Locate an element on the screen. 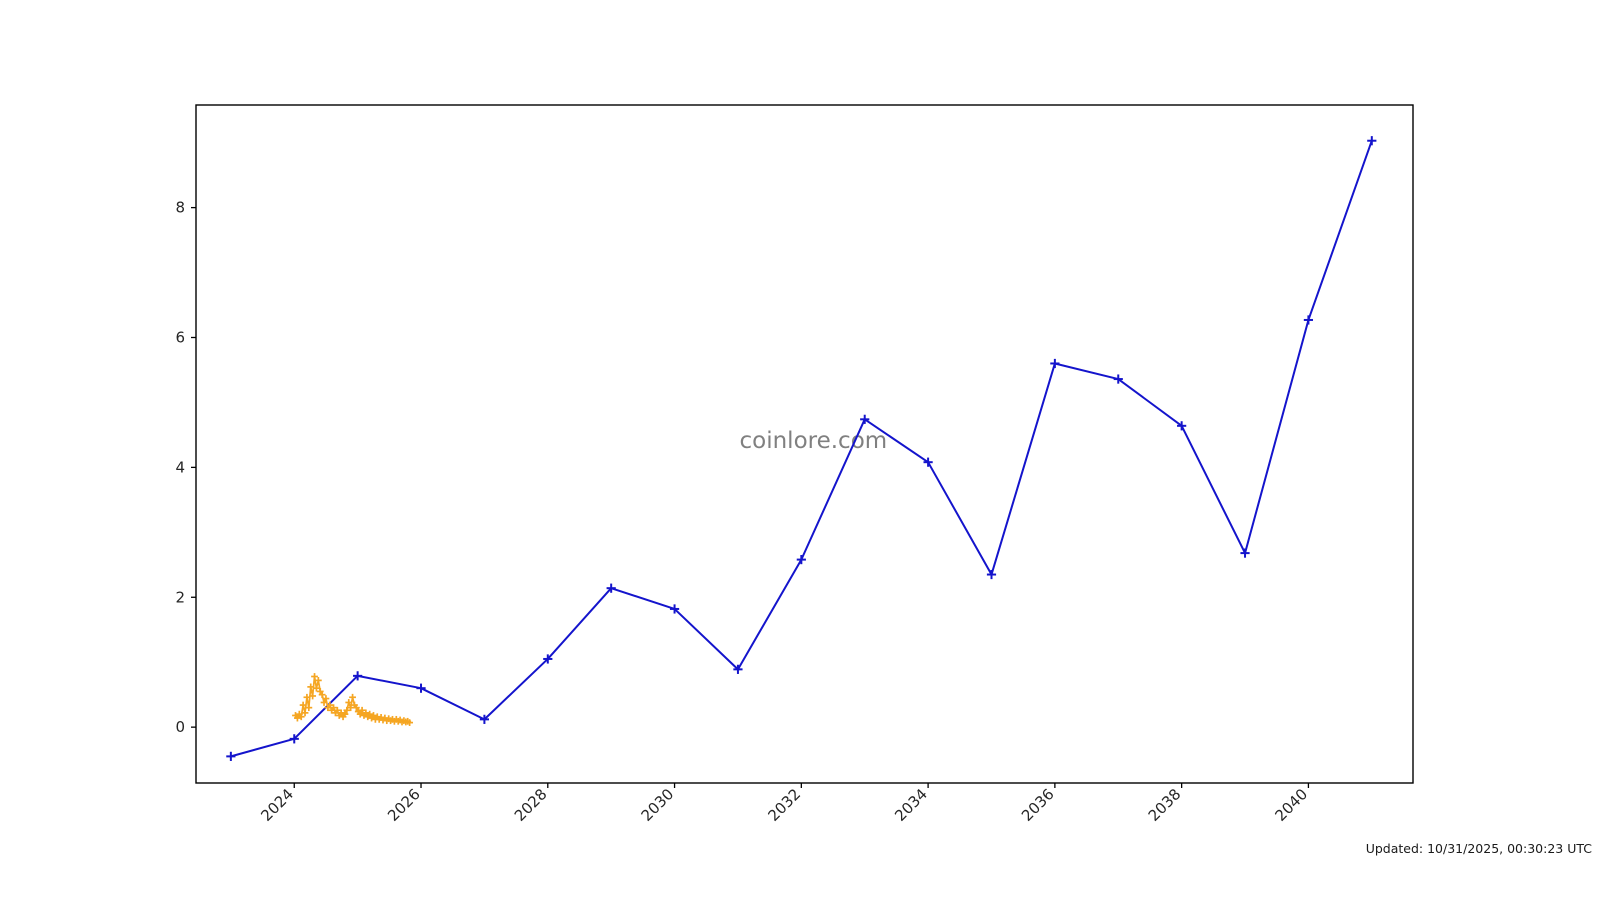 Image resolution: width=1600 pixels, height=900 pixels. x-tick-label: 2040 is located at coordinates (1292, 805).